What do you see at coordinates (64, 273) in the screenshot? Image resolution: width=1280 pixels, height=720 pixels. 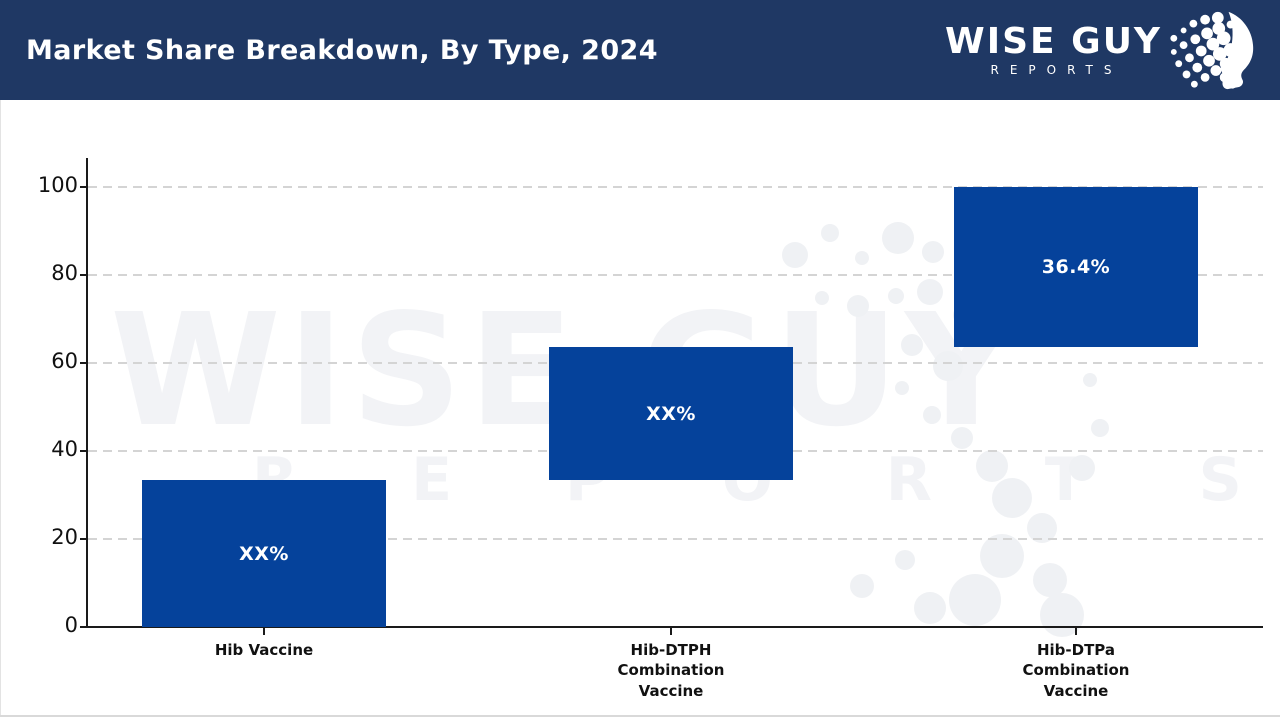 I see `y-axis-tick-label-80: 80` at bounding box center [64, 273].